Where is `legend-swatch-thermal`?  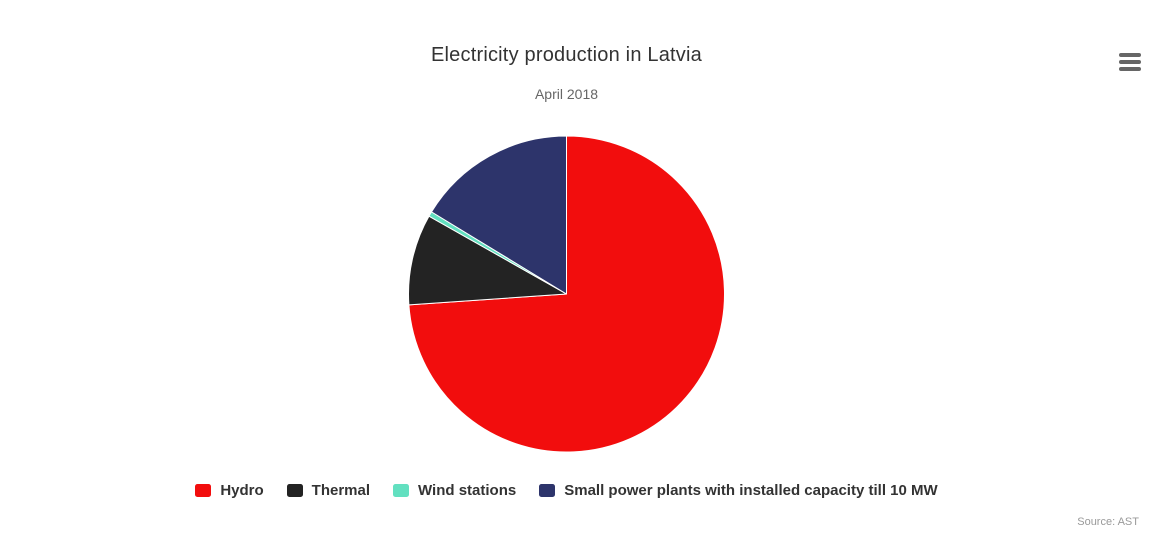 legend-swatch-thermal is located at coordinates (294, 490).